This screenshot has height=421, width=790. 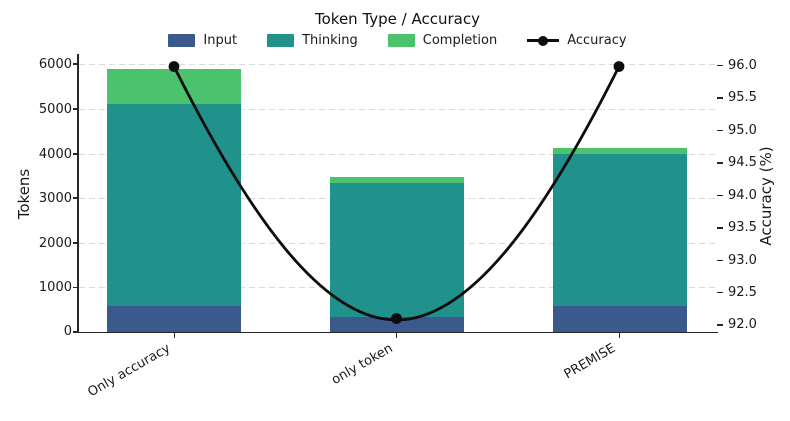 What do you see at coordinates (174, 86) in the screenshot?
I see `bar-only-accuracy-completion` at bounding box center [174, 86].